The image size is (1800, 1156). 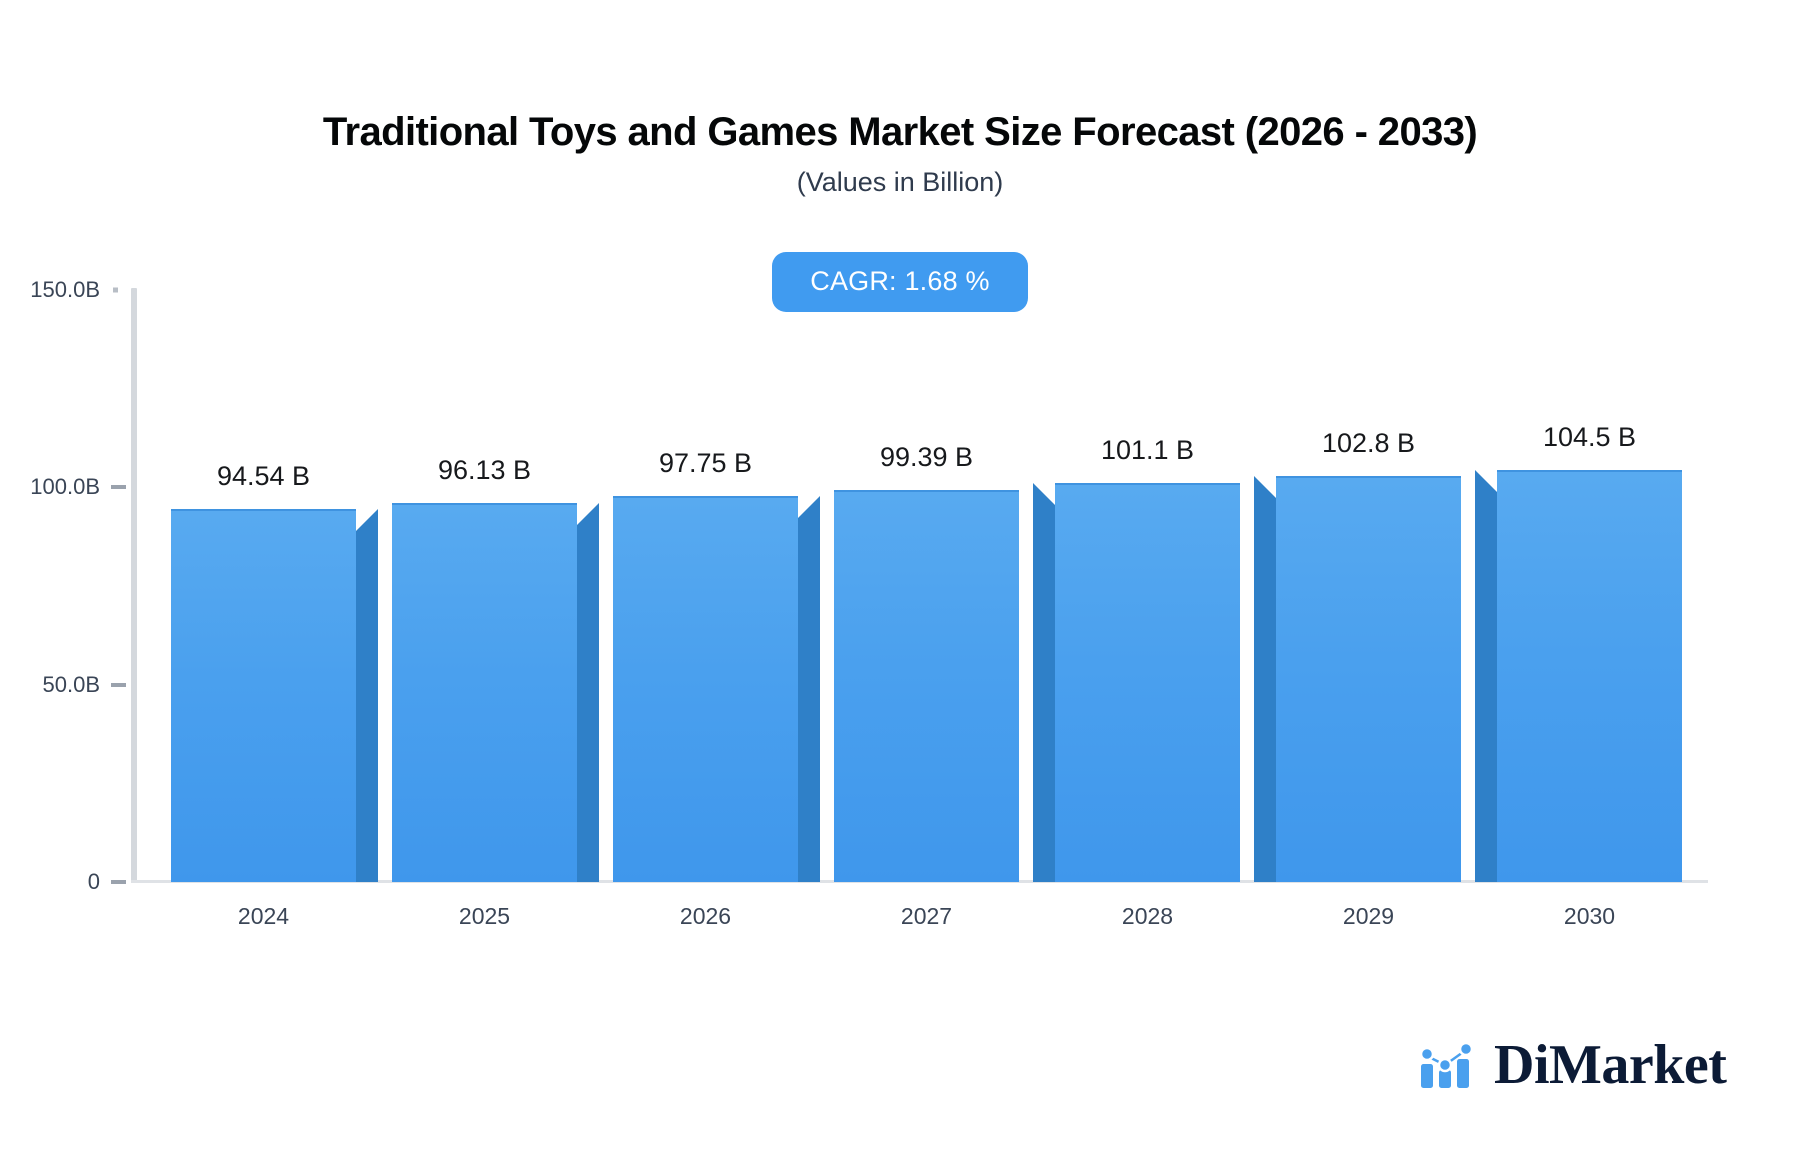 I want to click on bar-value-label: 96.13 B, so click(x=484, y=469).